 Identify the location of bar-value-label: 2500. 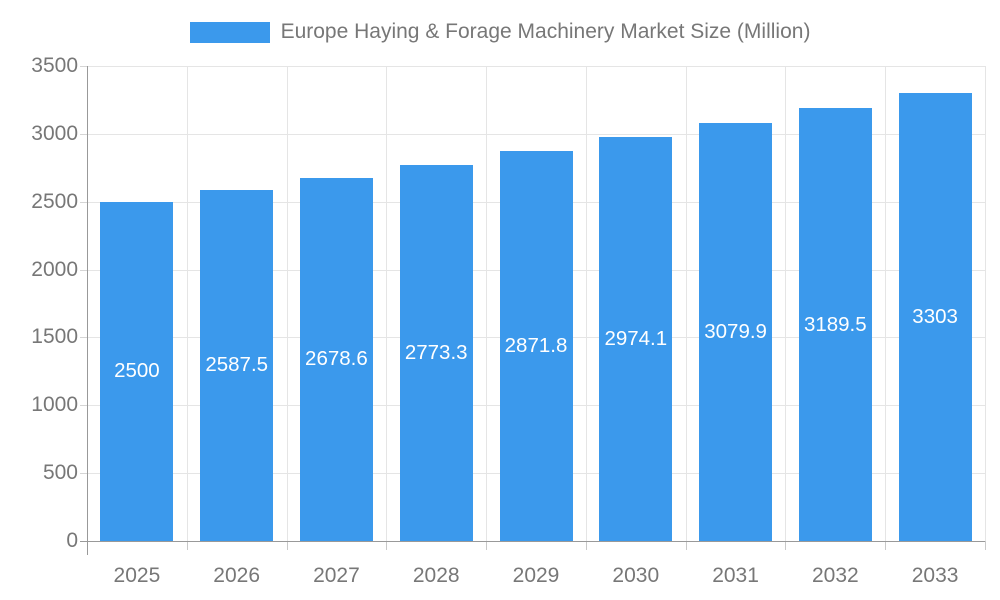
(137, 371).